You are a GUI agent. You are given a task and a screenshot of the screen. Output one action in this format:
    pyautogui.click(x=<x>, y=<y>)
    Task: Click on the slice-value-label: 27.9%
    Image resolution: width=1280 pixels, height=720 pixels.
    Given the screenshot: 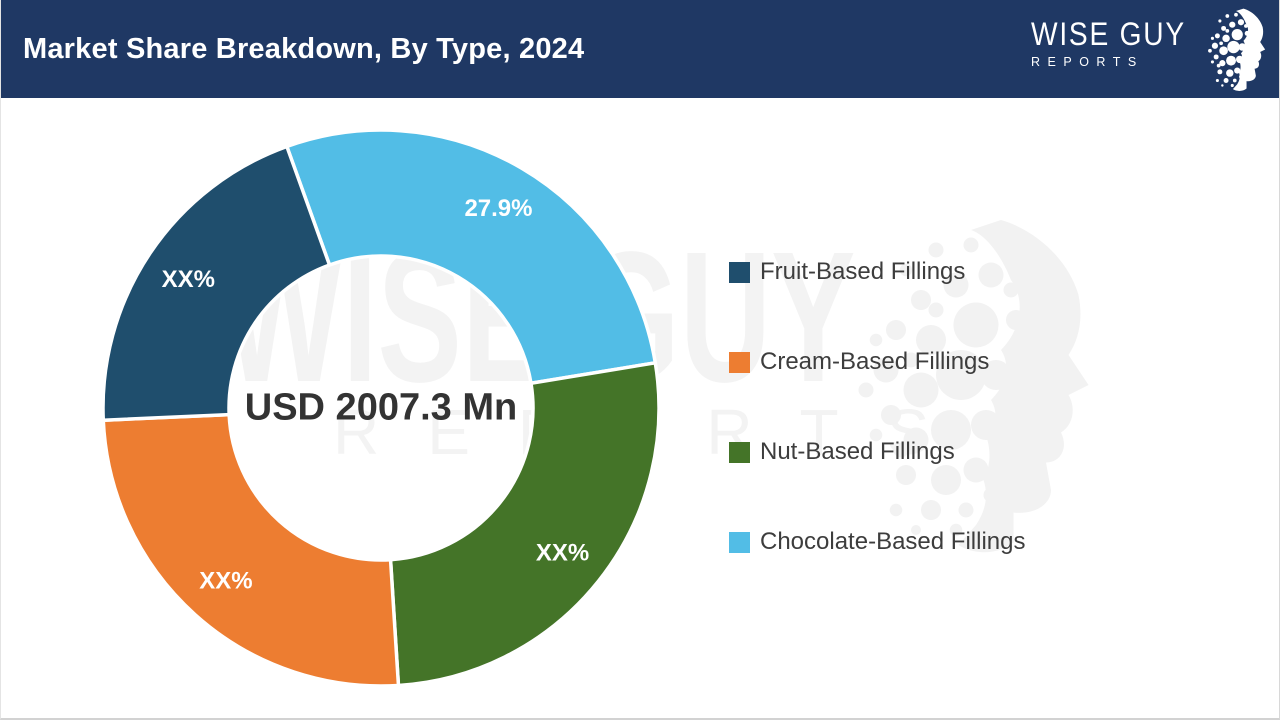 What is the action you would take?
    pyautogui.click(x=498, y=208)
    